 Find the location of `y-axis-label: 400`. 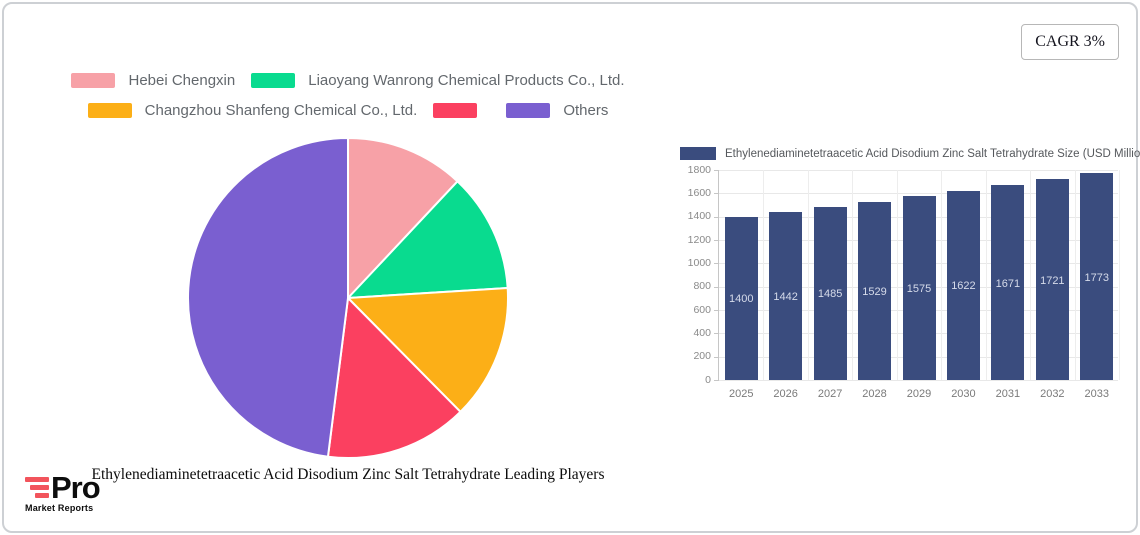

y-axis-label: 400 is located at coordinates (702, 332).